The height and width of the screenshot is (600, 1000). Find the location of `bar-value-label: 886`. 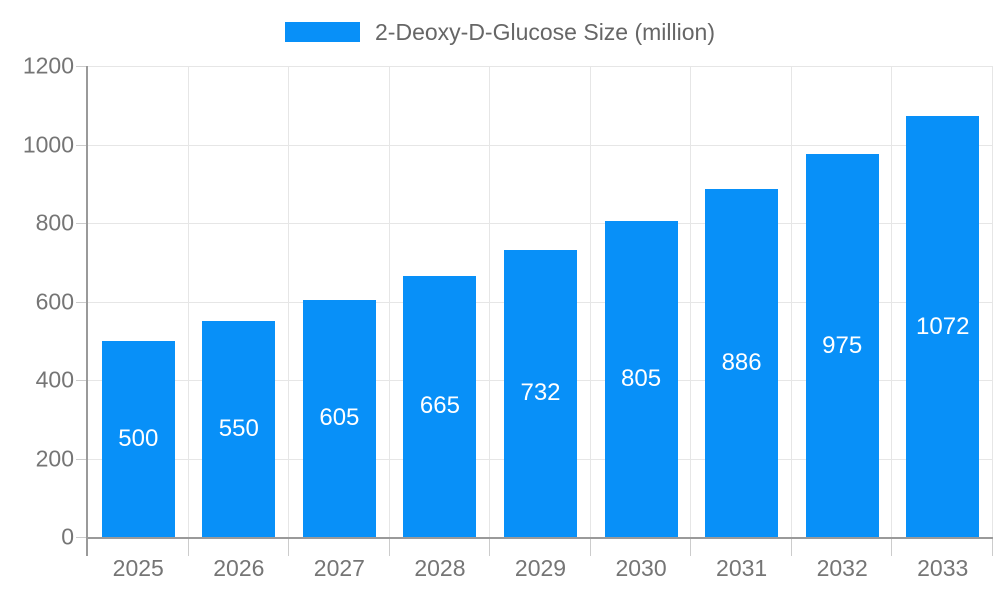

bar-value-label: 886 is located at coordinates (741, 363).